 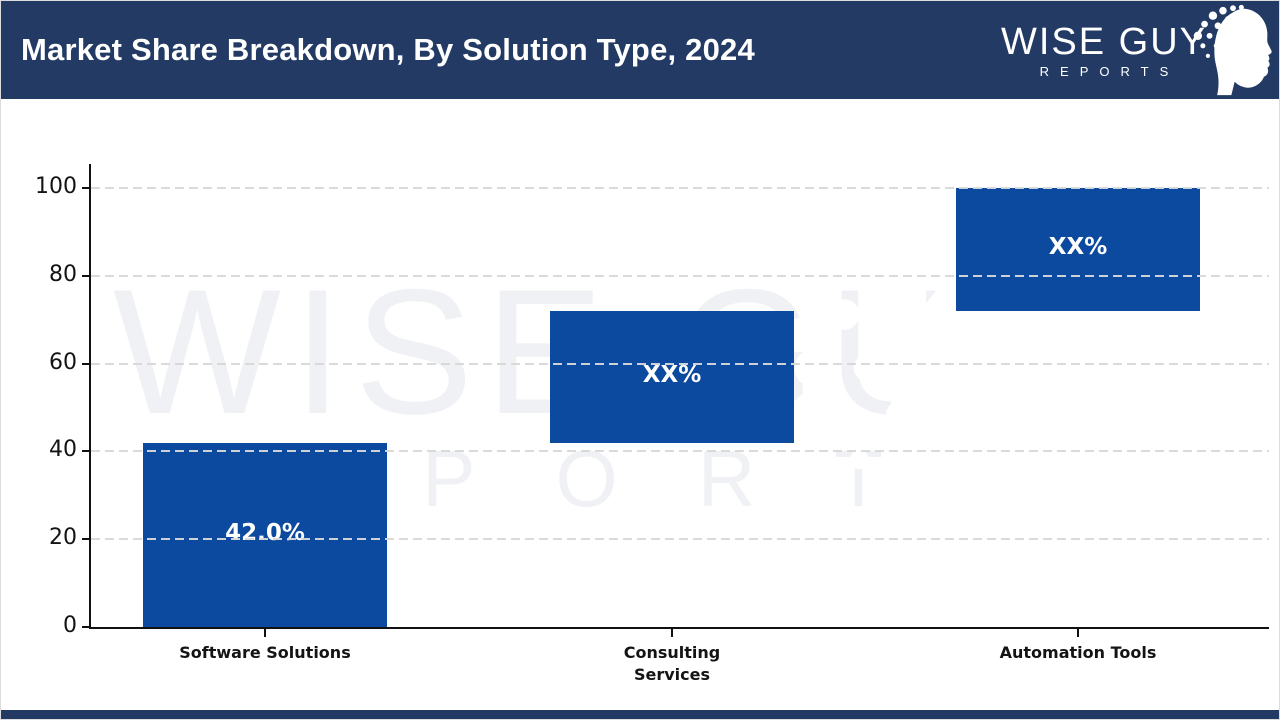 I want to click on x-category-label-line: Automation Tools, so click(x=1078, y=652).